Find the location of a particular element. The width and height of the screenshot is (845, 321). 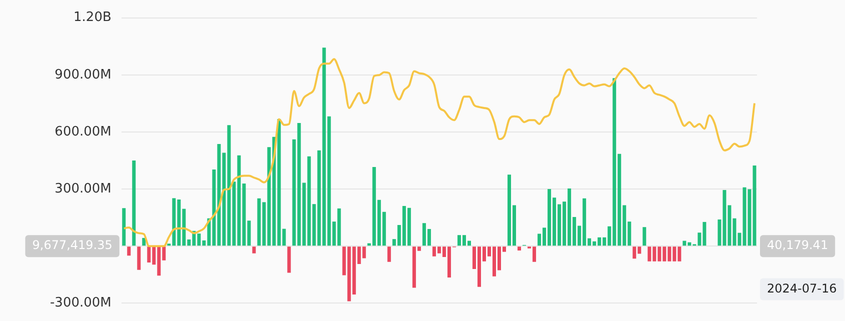

y-tick-label: 300.00M is located at coordinates (83, 188).